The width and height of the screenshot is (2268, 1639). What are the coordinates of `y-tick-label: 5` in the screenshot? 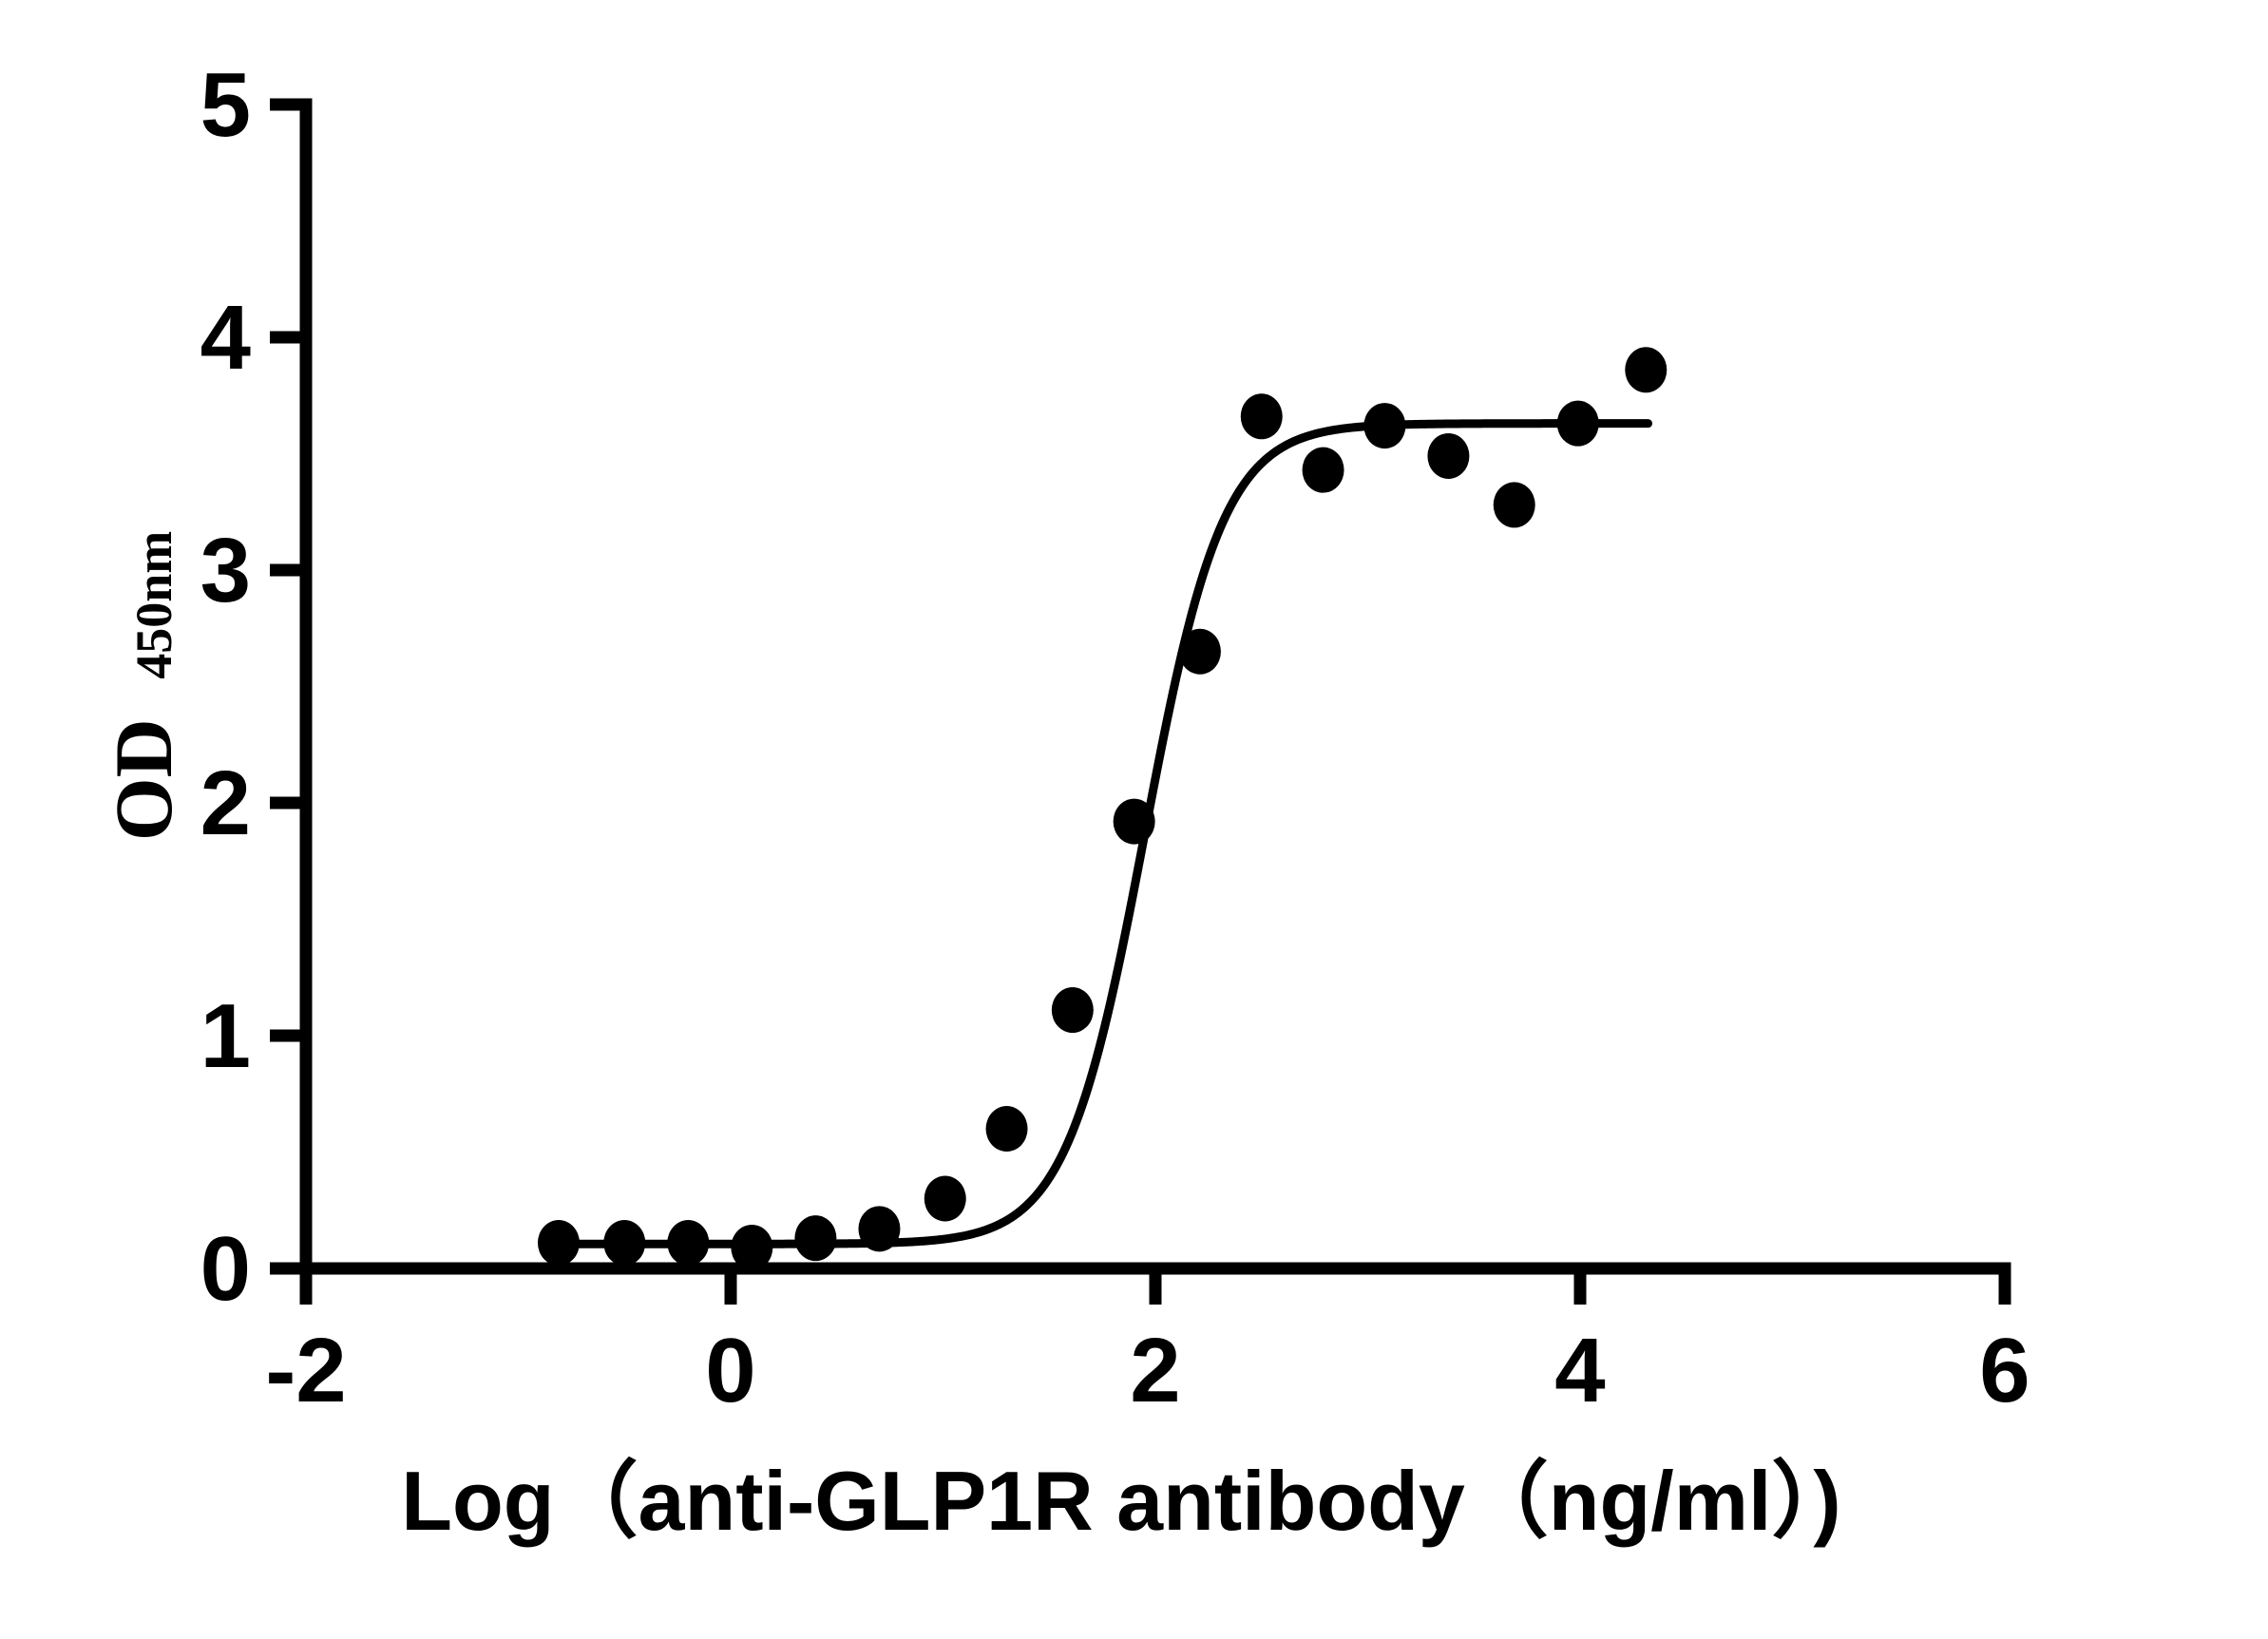 It's located at (225, 105).